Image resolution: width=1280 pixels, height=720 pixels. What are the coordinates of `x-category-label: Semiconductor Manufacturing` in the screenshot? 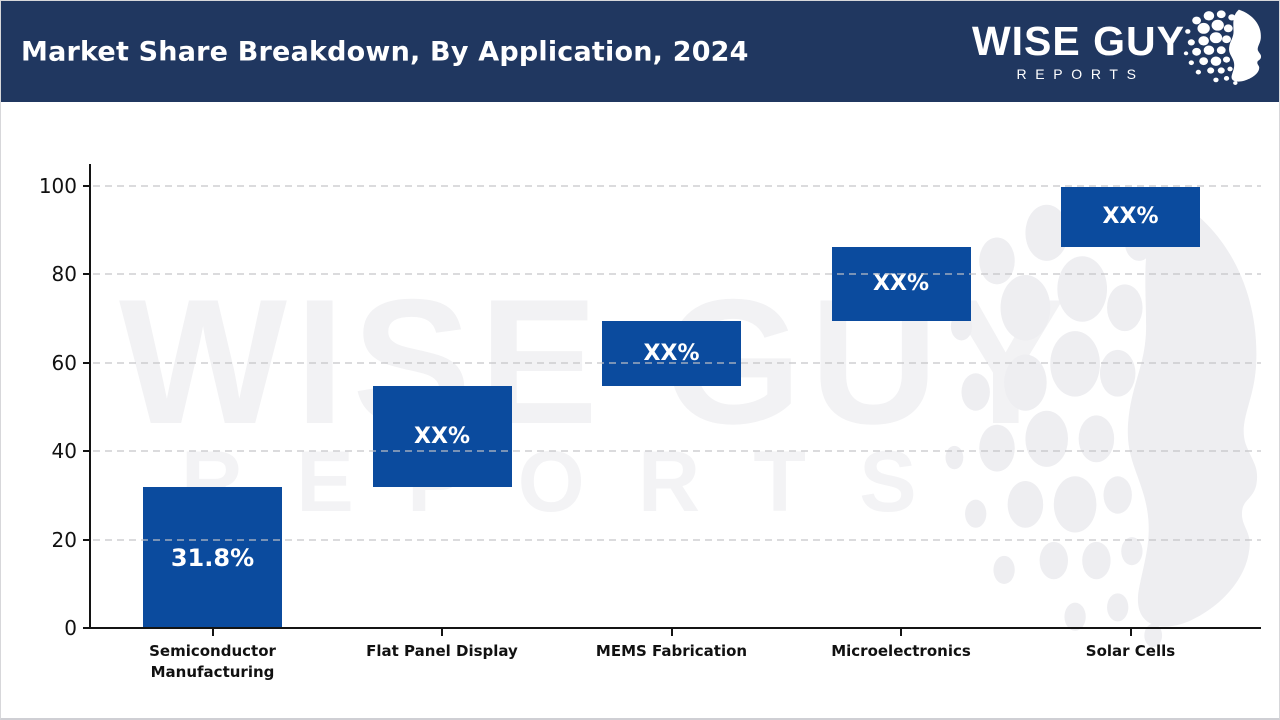 It's located at (212, 661).